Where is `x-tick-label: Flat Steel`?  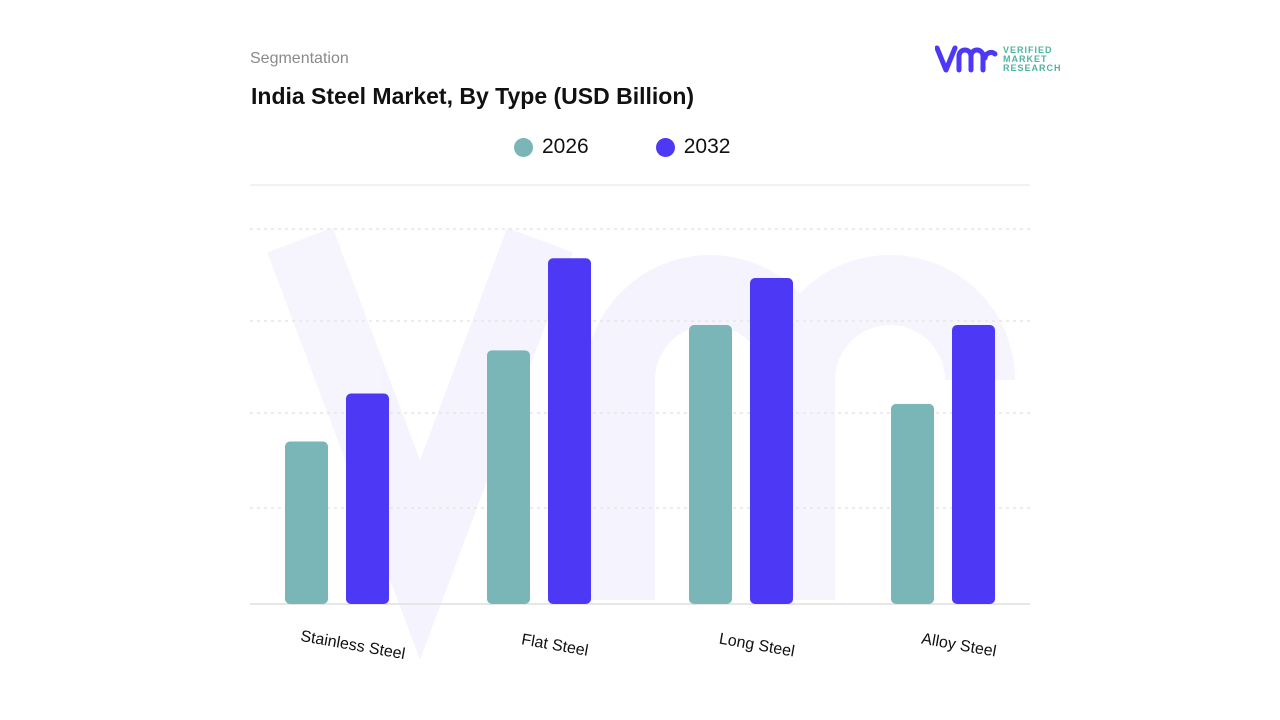 x-tick-label: Flat Steel is located at coordinates (555, 645).